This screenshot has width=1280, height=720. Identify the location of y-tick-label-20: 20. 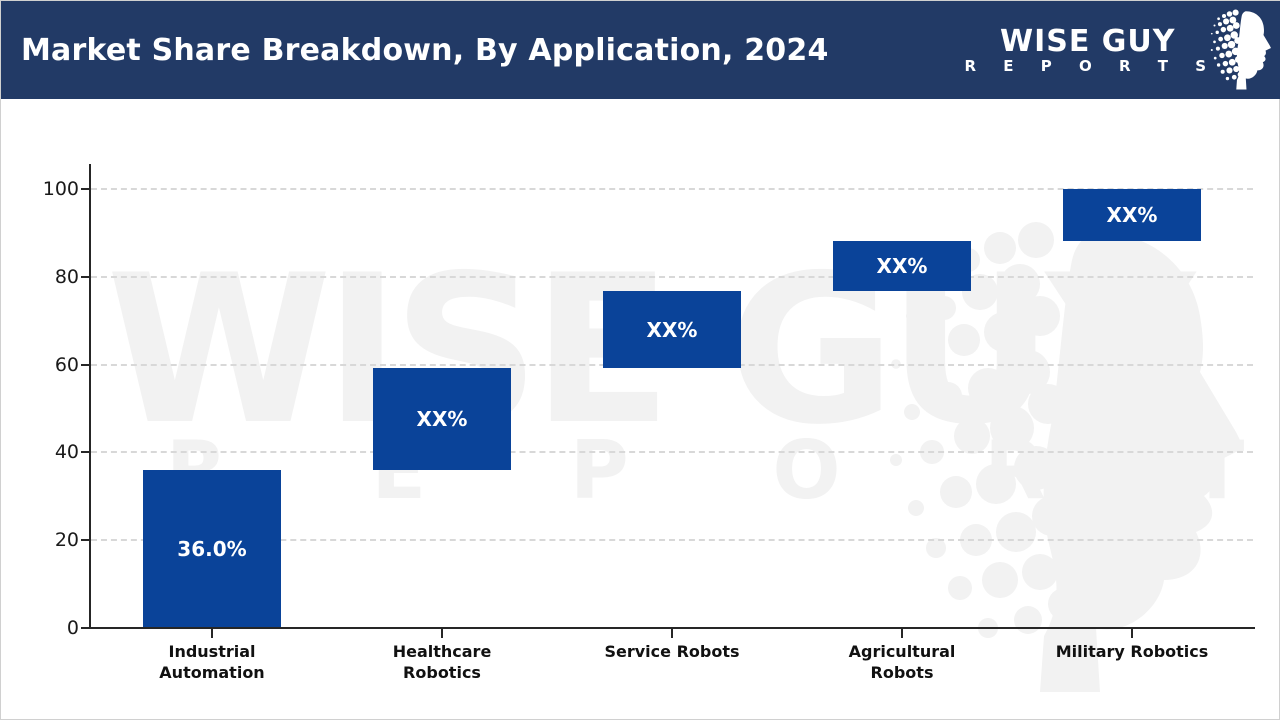
(66, 540).